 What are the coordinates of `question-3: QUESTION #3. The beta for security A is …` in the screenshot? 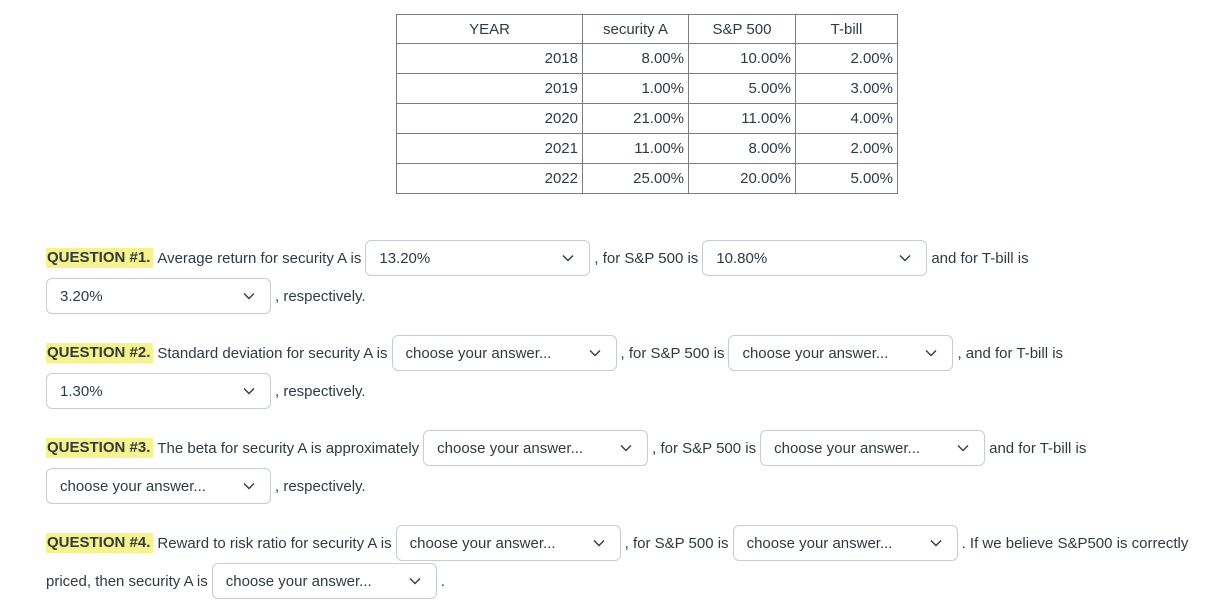 It's located at (566, 467).